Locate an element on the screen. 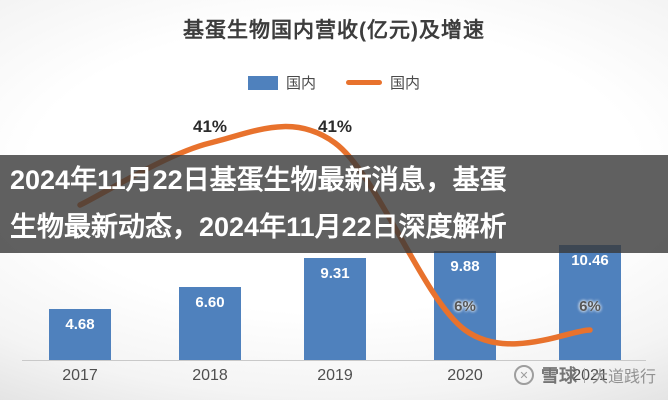  chart-title: 基蛋生物国内营收(亿元)及增速 is located at coordinates (334, 30).